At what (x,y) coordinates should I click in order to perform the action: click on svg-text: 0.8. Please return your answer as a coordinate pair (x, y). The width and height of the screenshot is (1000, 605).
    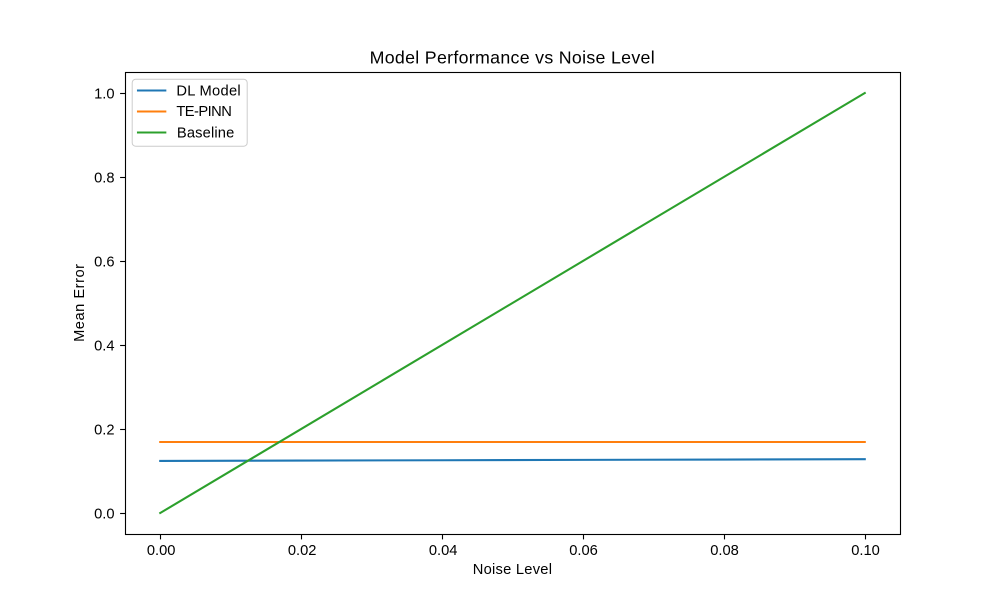
    Looking at the image, I should click on (104, 178).